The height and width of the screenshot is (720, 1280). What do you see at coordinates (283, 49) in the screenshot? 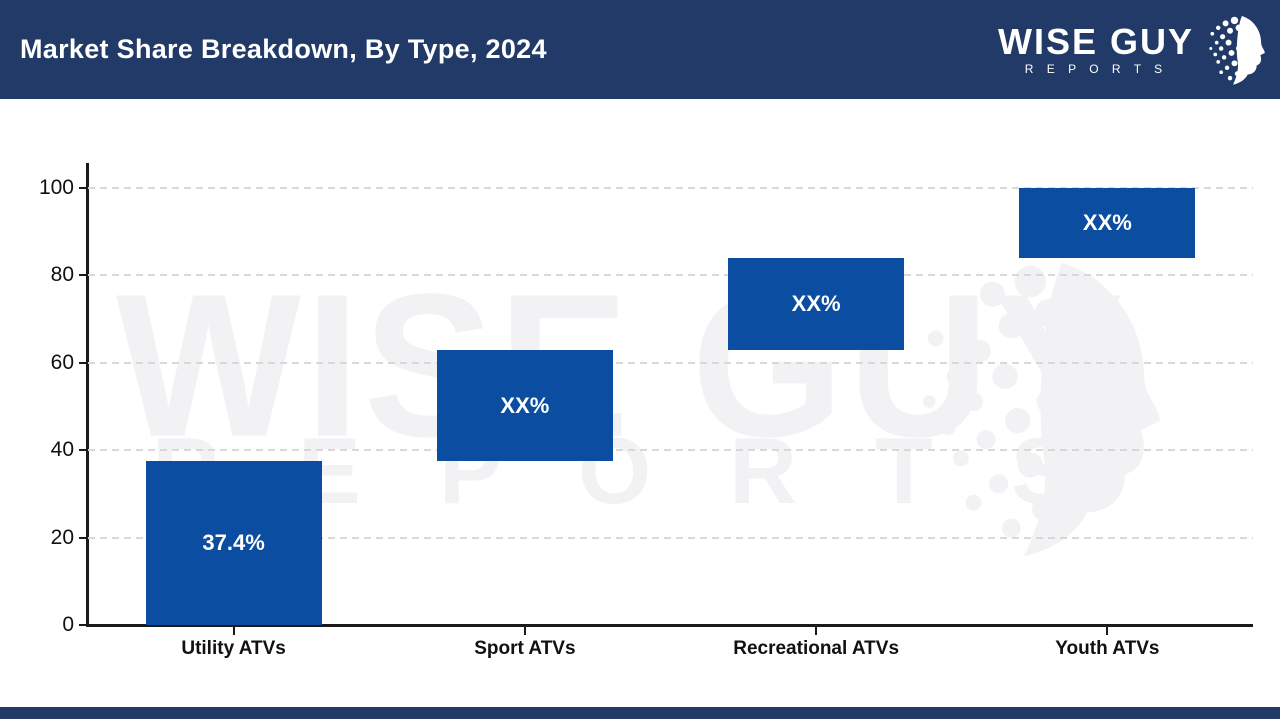
I see `page-title: Market Share Breakdown, By Type, 2024` at bounding box center [283, 49].